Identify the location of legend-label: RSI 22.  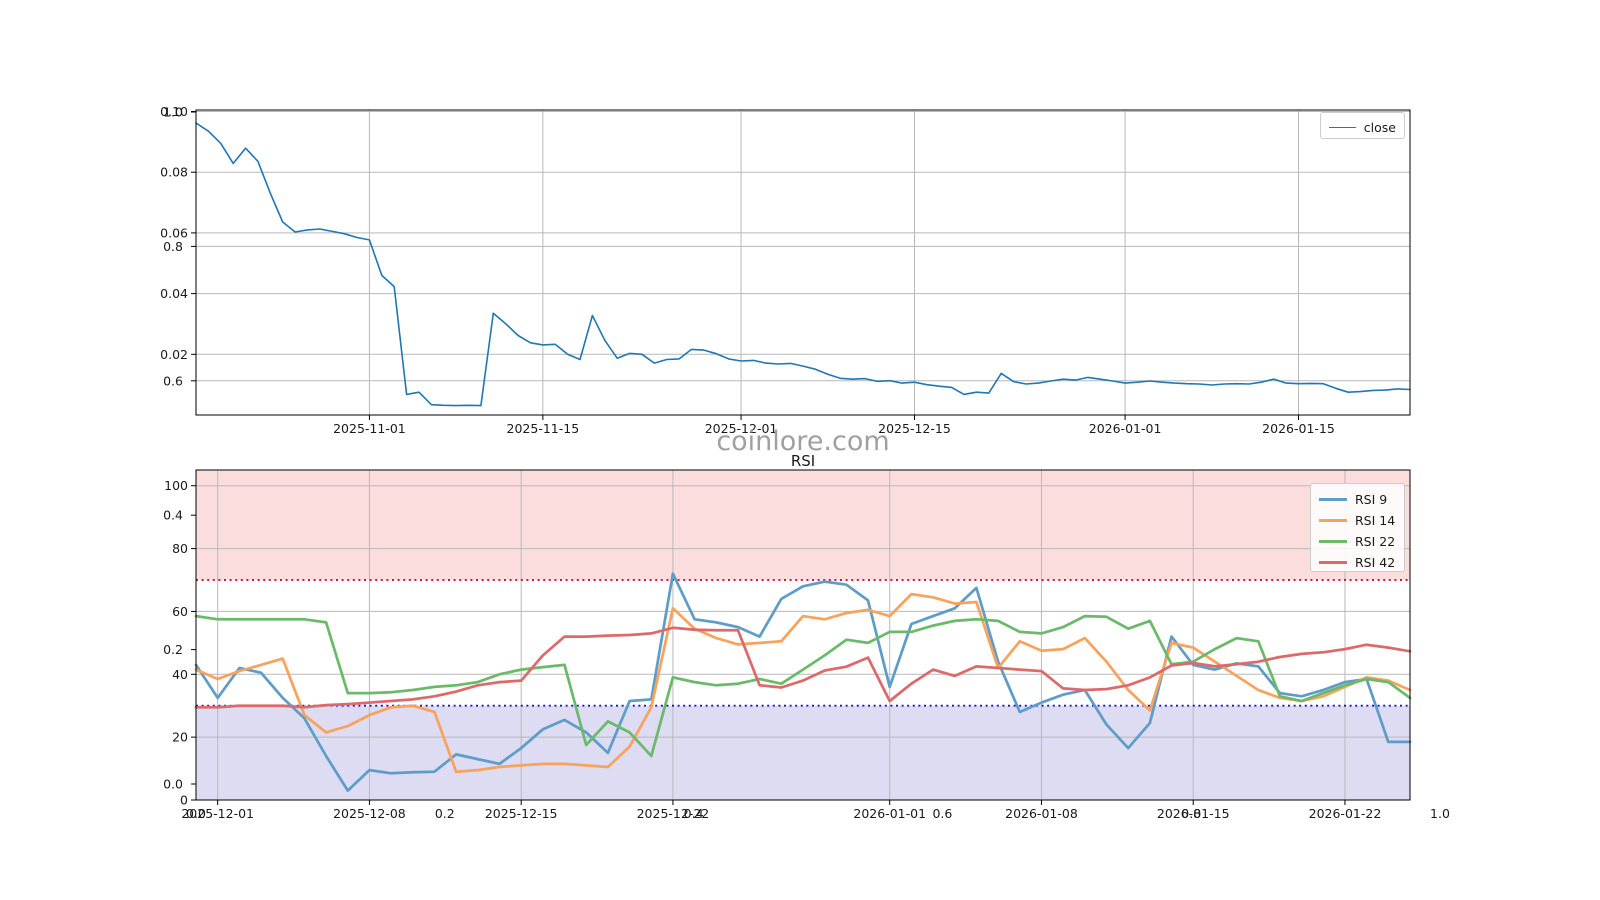
(1375, 541).